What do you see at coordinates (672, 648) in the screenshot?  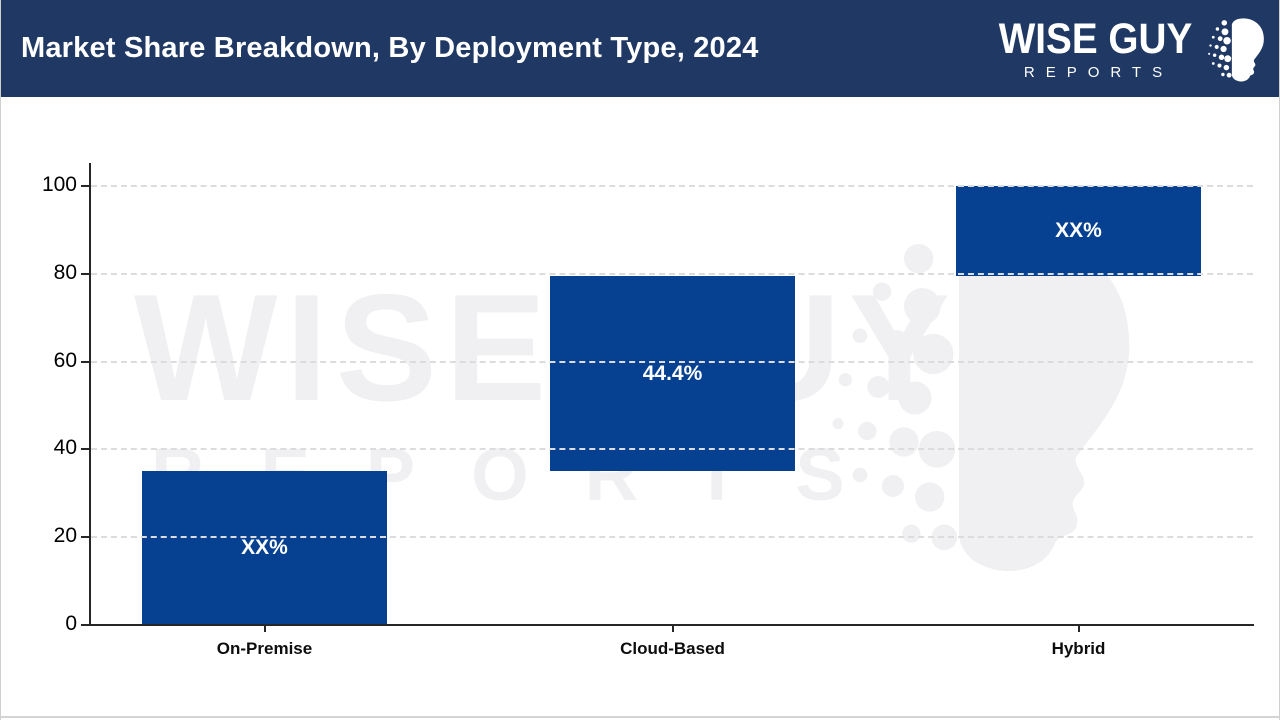 I see `x-axis-category-label: Cloud-Based` at bounding box center [672, 648].